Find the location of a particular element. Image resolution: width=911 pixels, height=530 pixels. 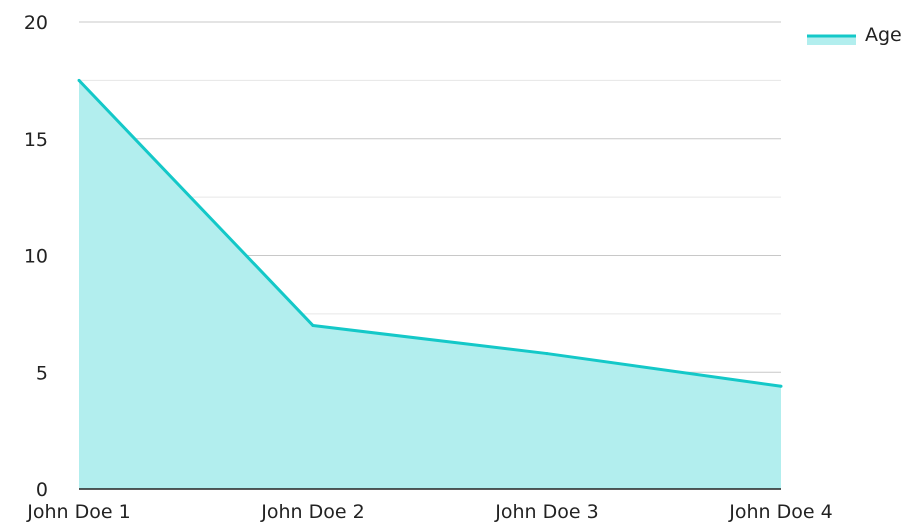

y-tick-label: 5 is located at coordinates (42, 373).